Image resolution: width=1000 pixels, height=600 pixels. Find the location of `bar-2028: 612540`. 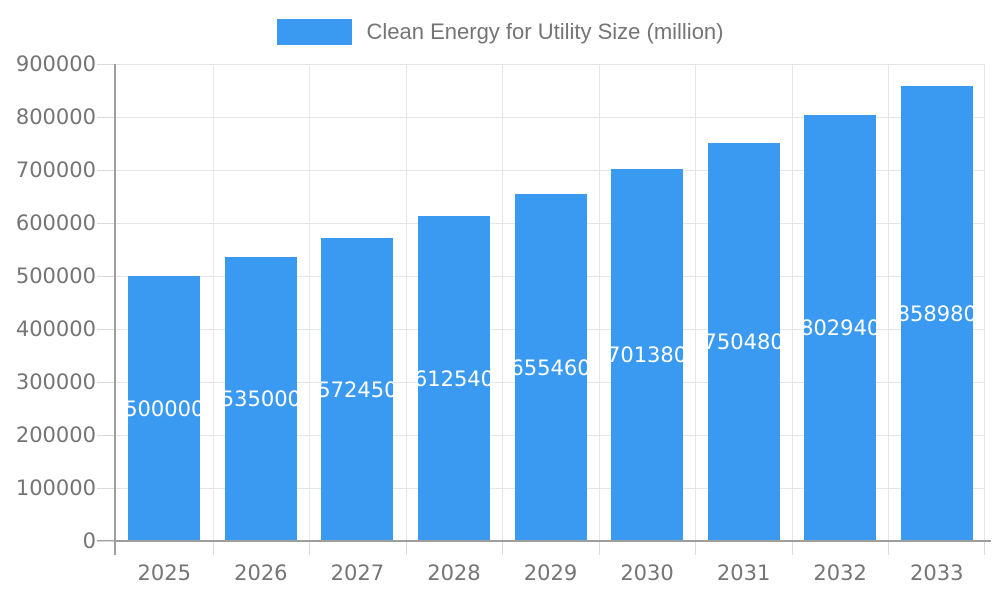

bar-2028: 612540 is located at coordinates (453, 378).